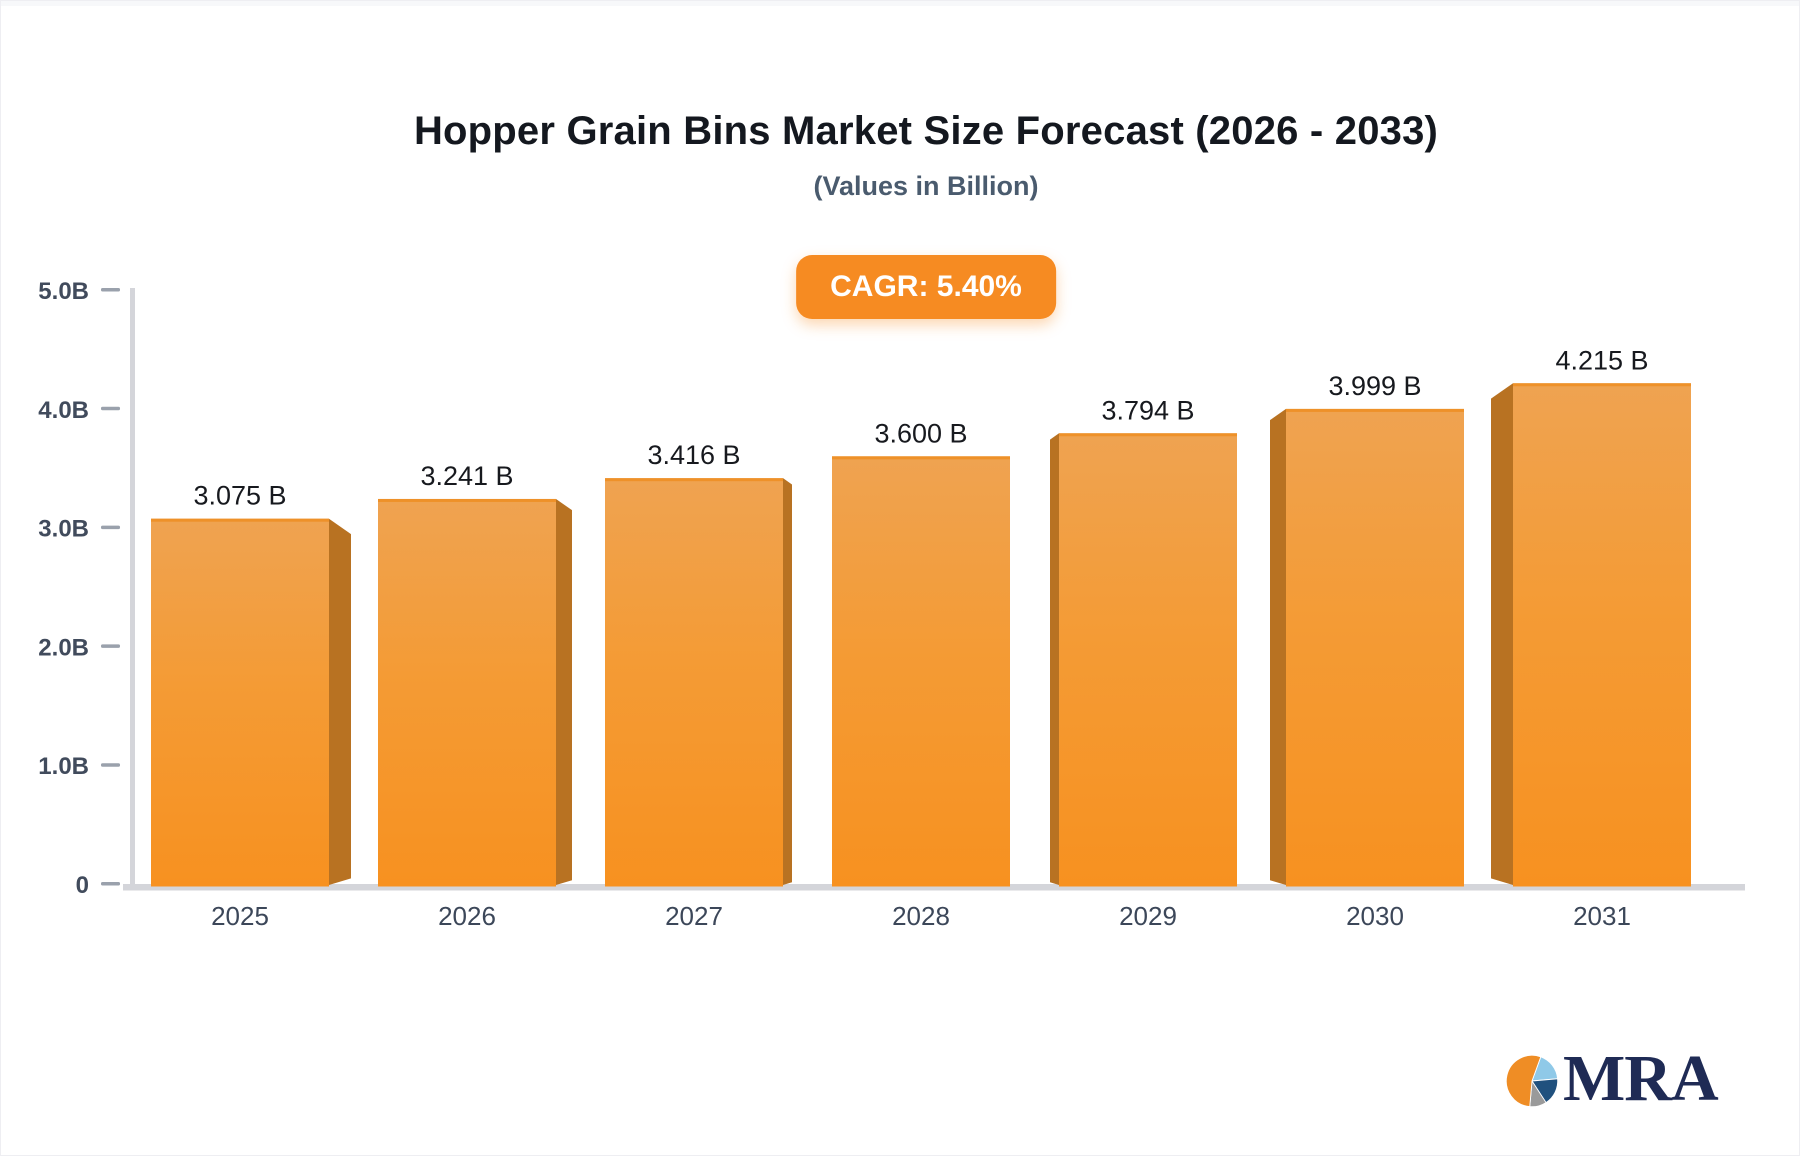  What do you see at coordinates (63, 766) in the screenshot?
I see `y-tick-label-1.0B: 1.0B` at bounding box center [63, 766].